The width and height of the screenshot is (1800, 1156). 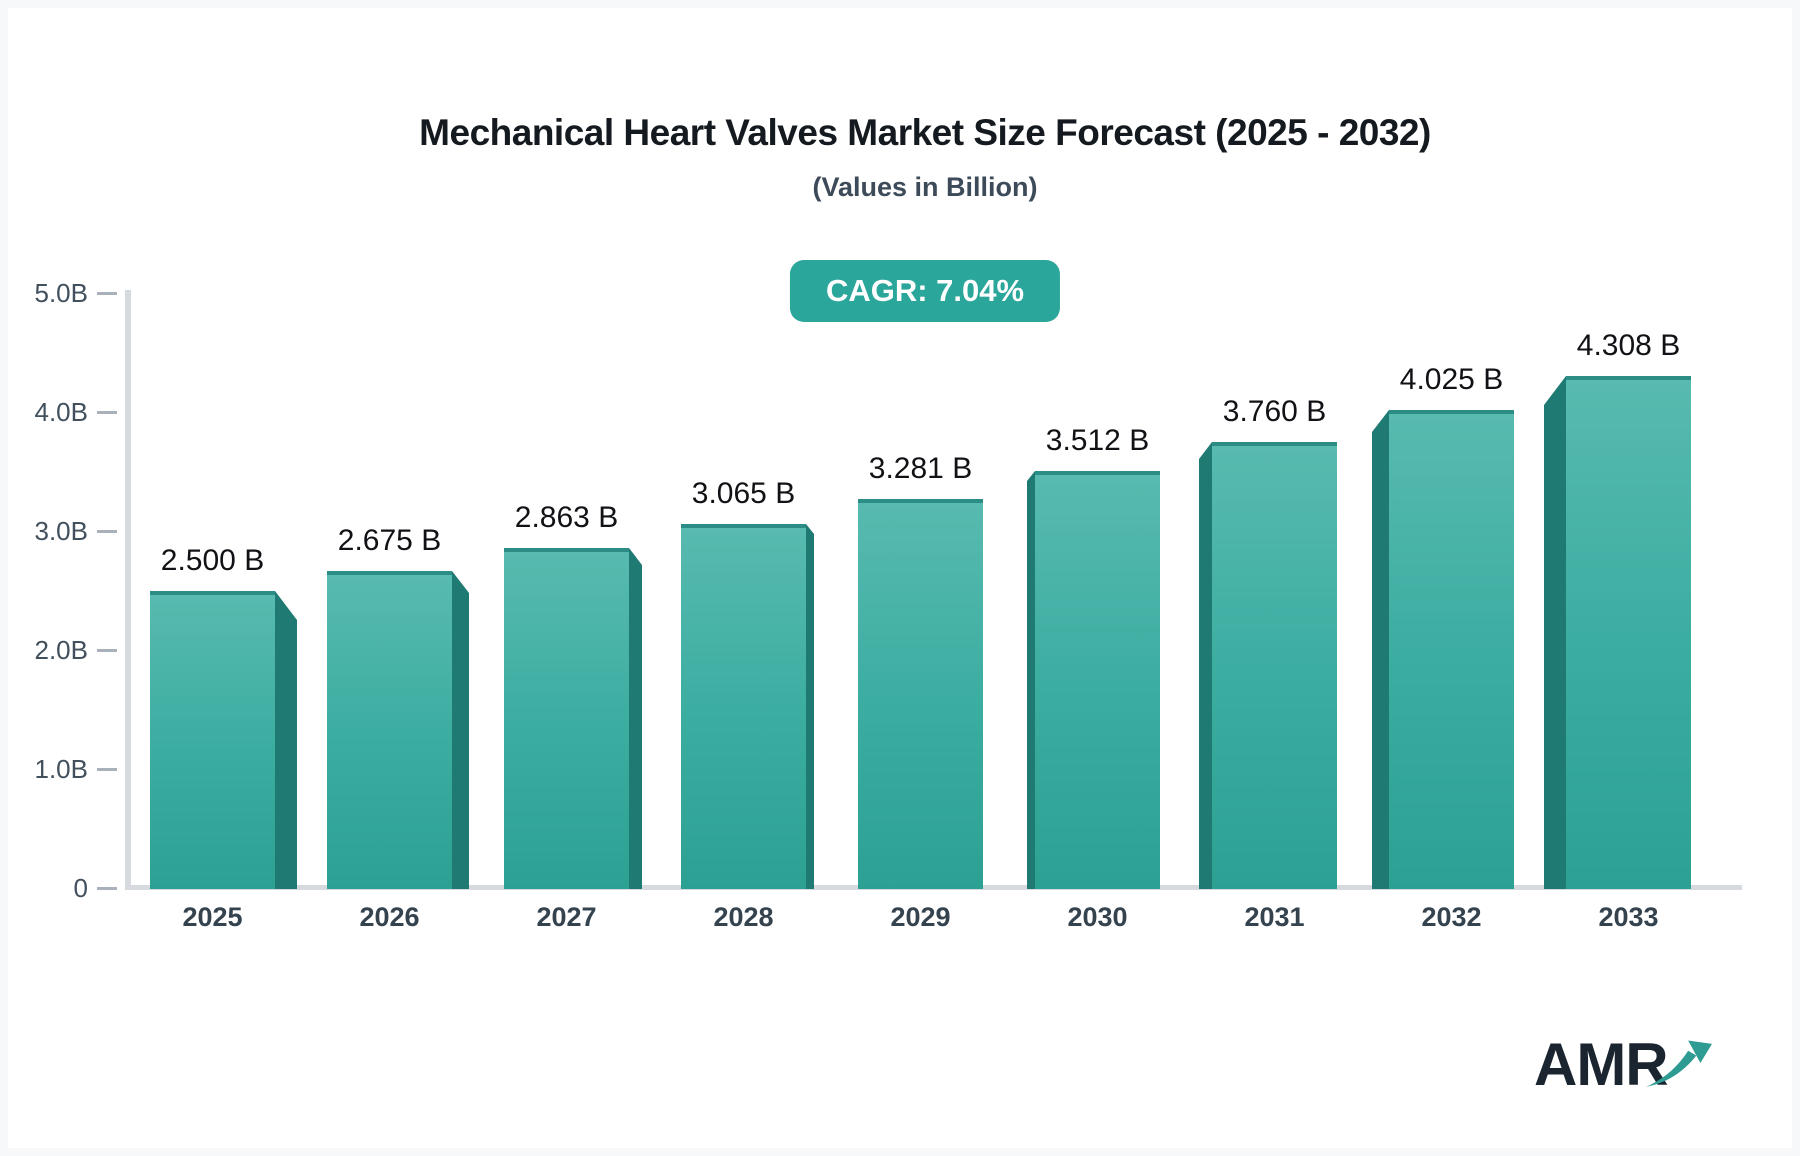 I want to click on bar-value-label: 3.065 B, so click(x=743, y=493).